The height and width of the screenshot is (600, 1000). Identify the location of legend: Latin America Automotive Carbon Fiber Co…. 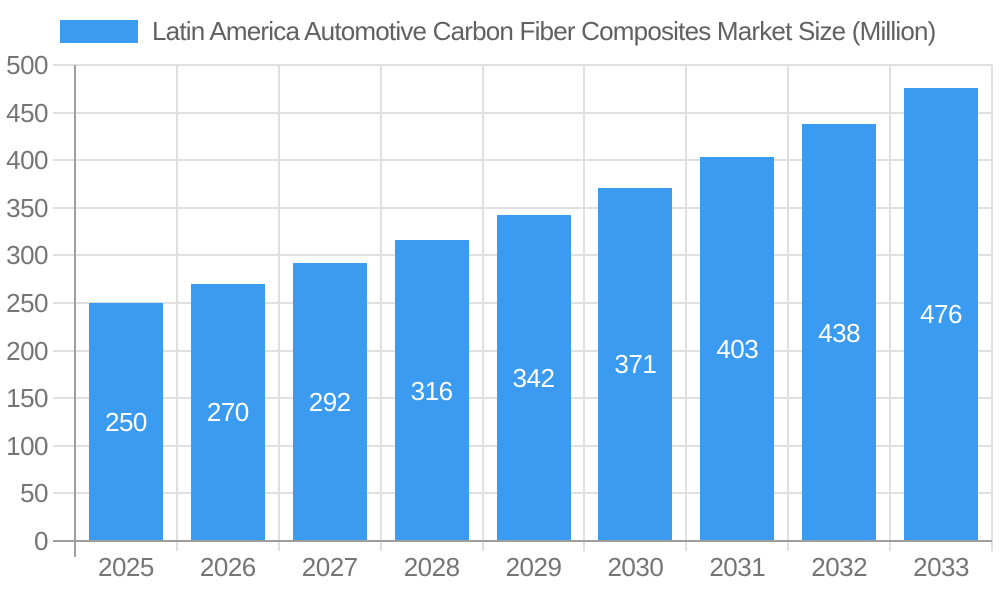
(498, 31).